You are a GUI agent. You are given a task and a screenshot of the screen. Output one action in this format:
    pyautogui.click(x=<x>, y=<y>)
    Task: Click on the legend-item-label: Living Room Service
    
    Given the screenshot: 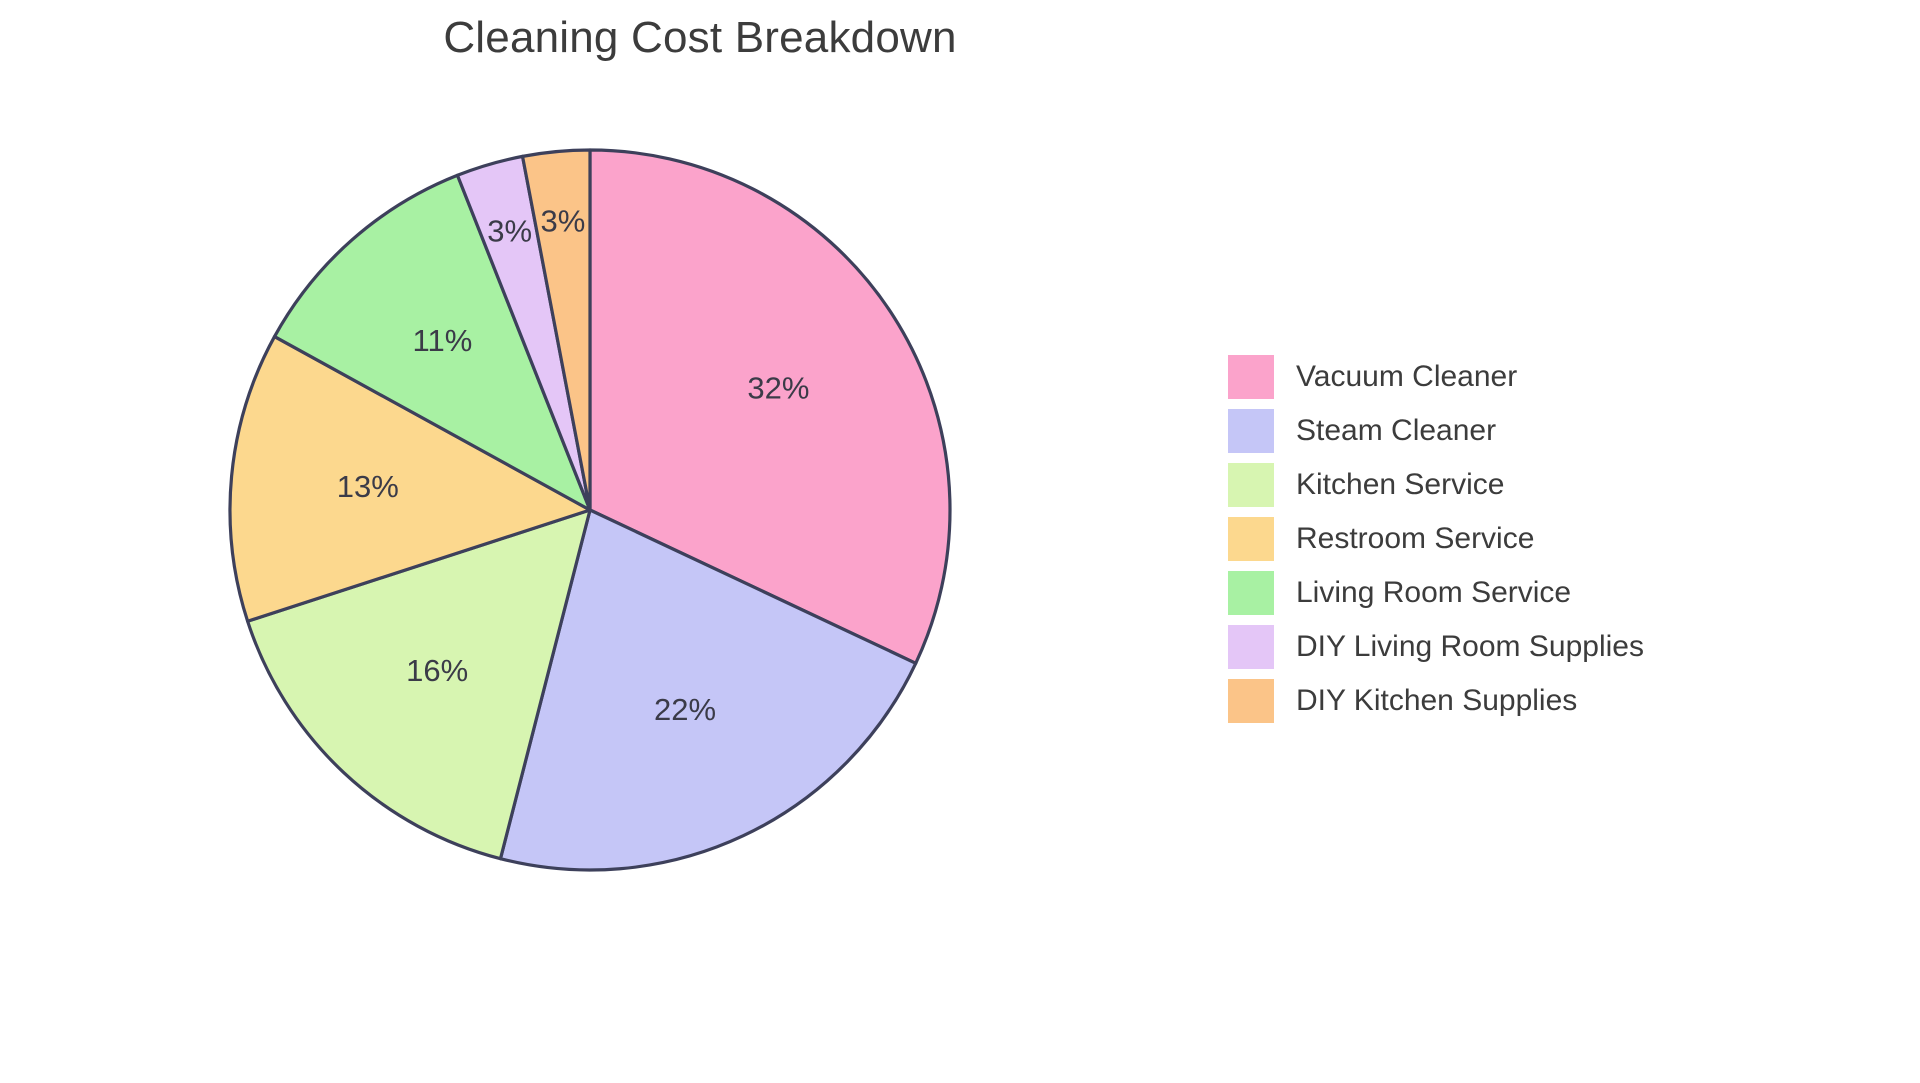 What is the action you would take?
    pyautogui.click(x=1434, y=592)
    